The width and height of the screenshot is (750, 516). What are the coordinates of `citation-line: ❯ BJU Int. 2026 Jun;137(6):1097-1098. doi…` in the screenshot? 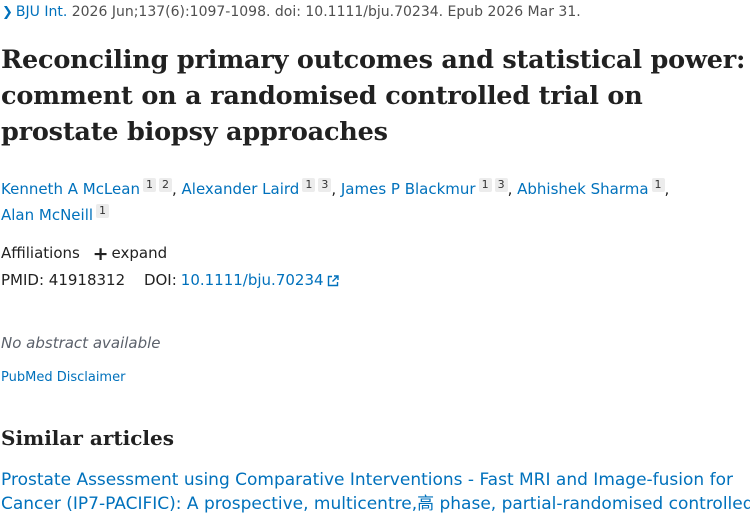 It's located at (291, 12).